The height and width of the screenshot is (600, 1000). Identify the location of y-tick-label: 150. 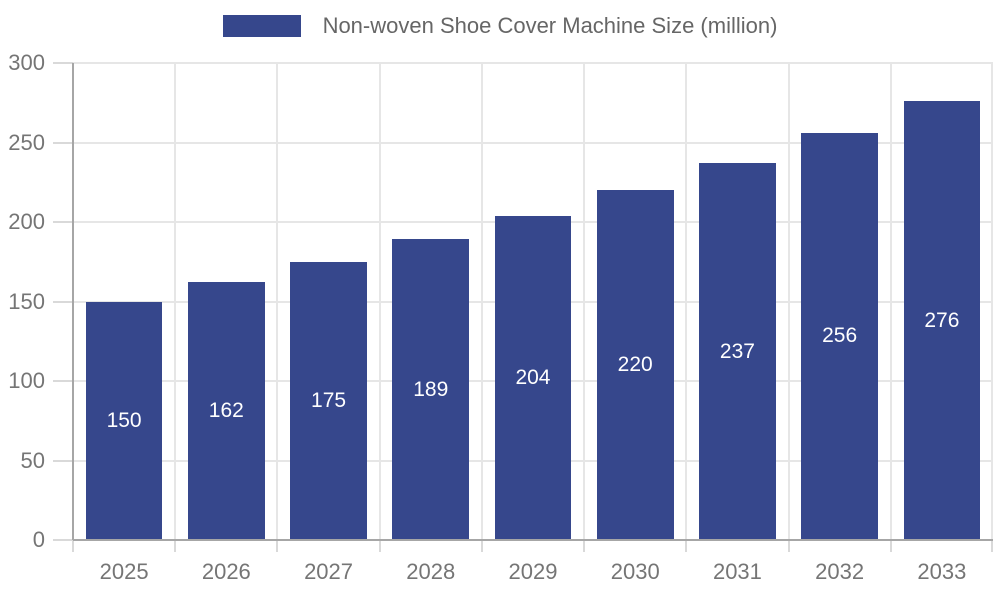
(26, 301).